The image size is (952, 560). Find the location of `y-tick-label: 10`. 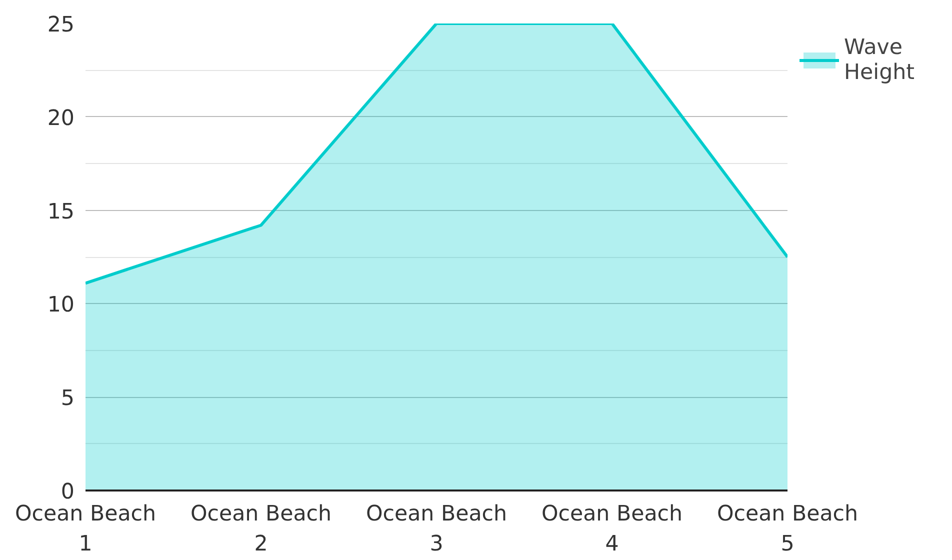

y-tick-label: 10 is located at coordinates (60, 305).